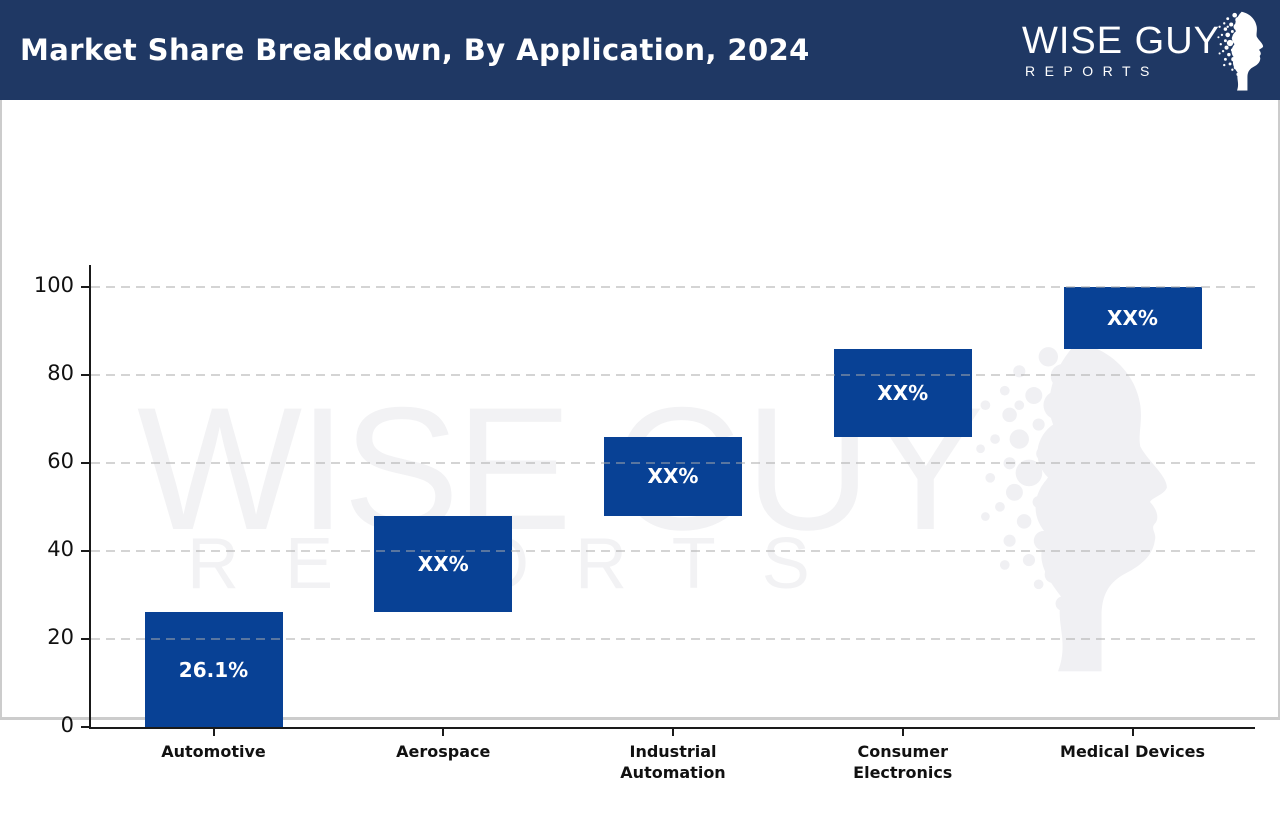  I want to click on bar-aerospace: XX%, so click(443, 564).